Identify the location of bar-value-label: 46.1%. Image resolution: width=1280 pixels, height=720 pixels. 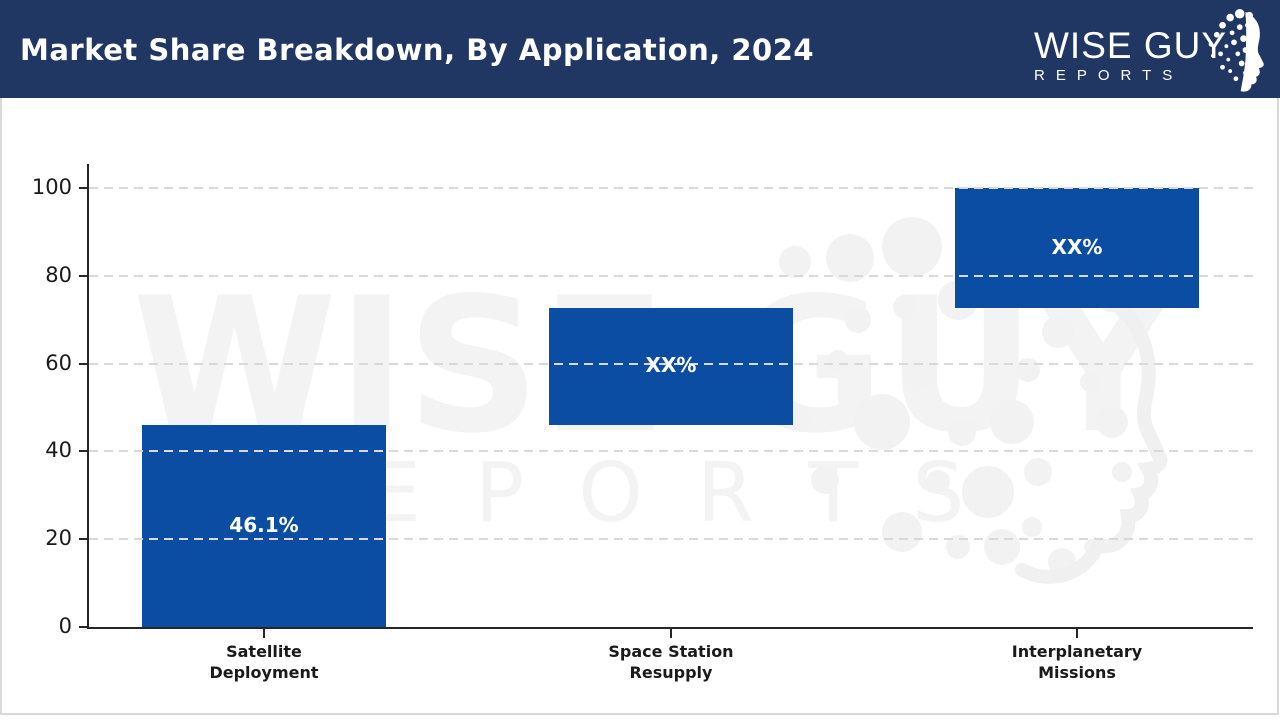
(264, 524).